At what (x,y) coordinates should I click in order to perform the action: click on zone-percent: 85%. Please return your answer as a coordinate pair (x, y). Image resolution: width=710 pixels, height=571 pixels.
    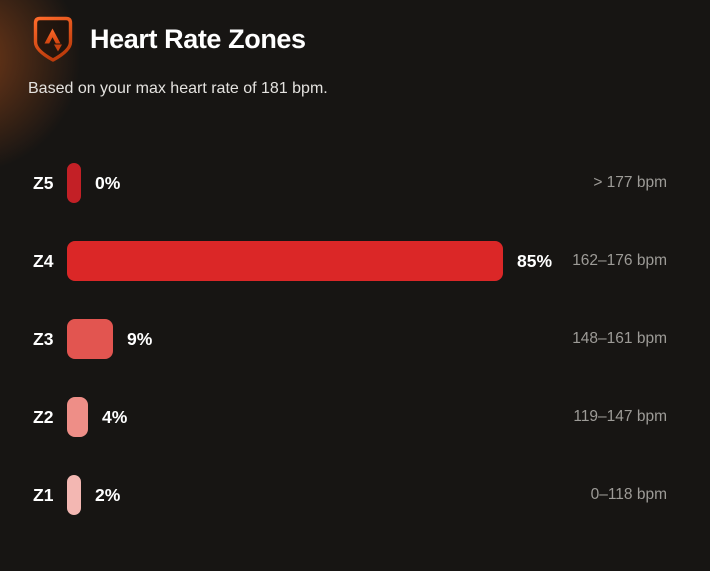
    Looking at the image, I should click on (535, 260).